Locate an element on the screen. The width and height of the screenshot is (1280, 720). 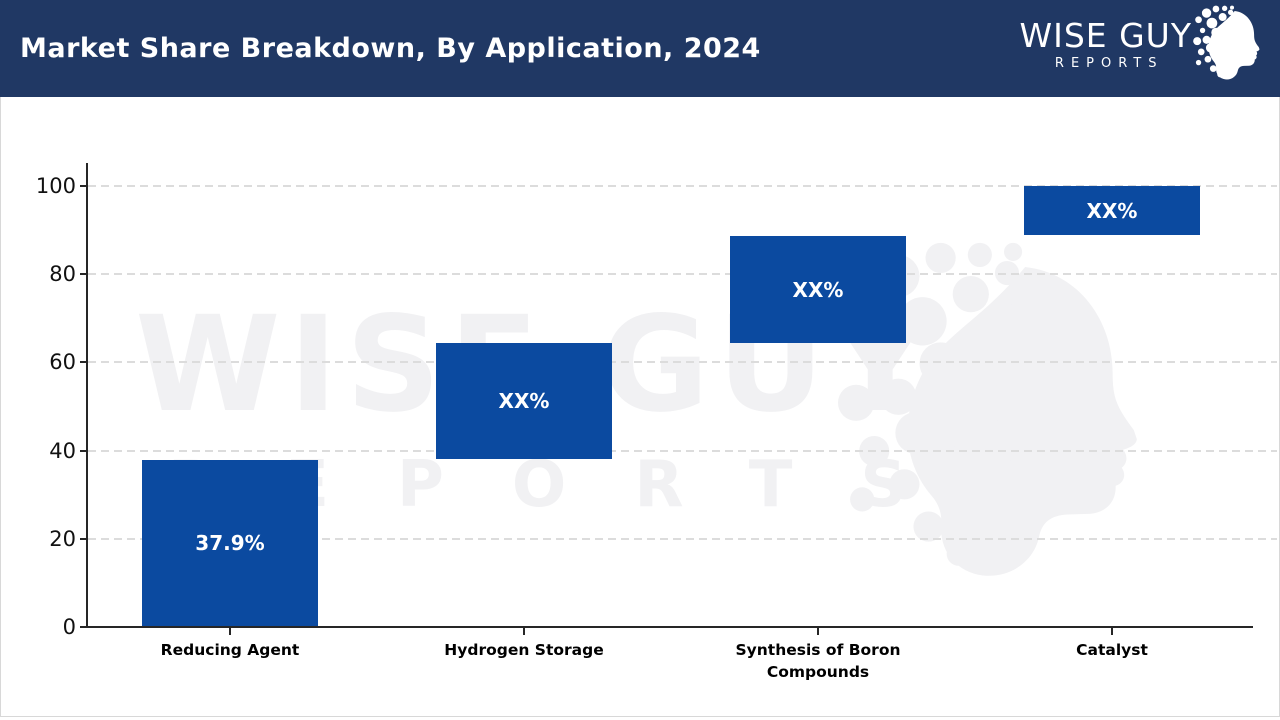
wiseguy-logo: WISE GUY REPORTS is located at coordinates (1142, 48).